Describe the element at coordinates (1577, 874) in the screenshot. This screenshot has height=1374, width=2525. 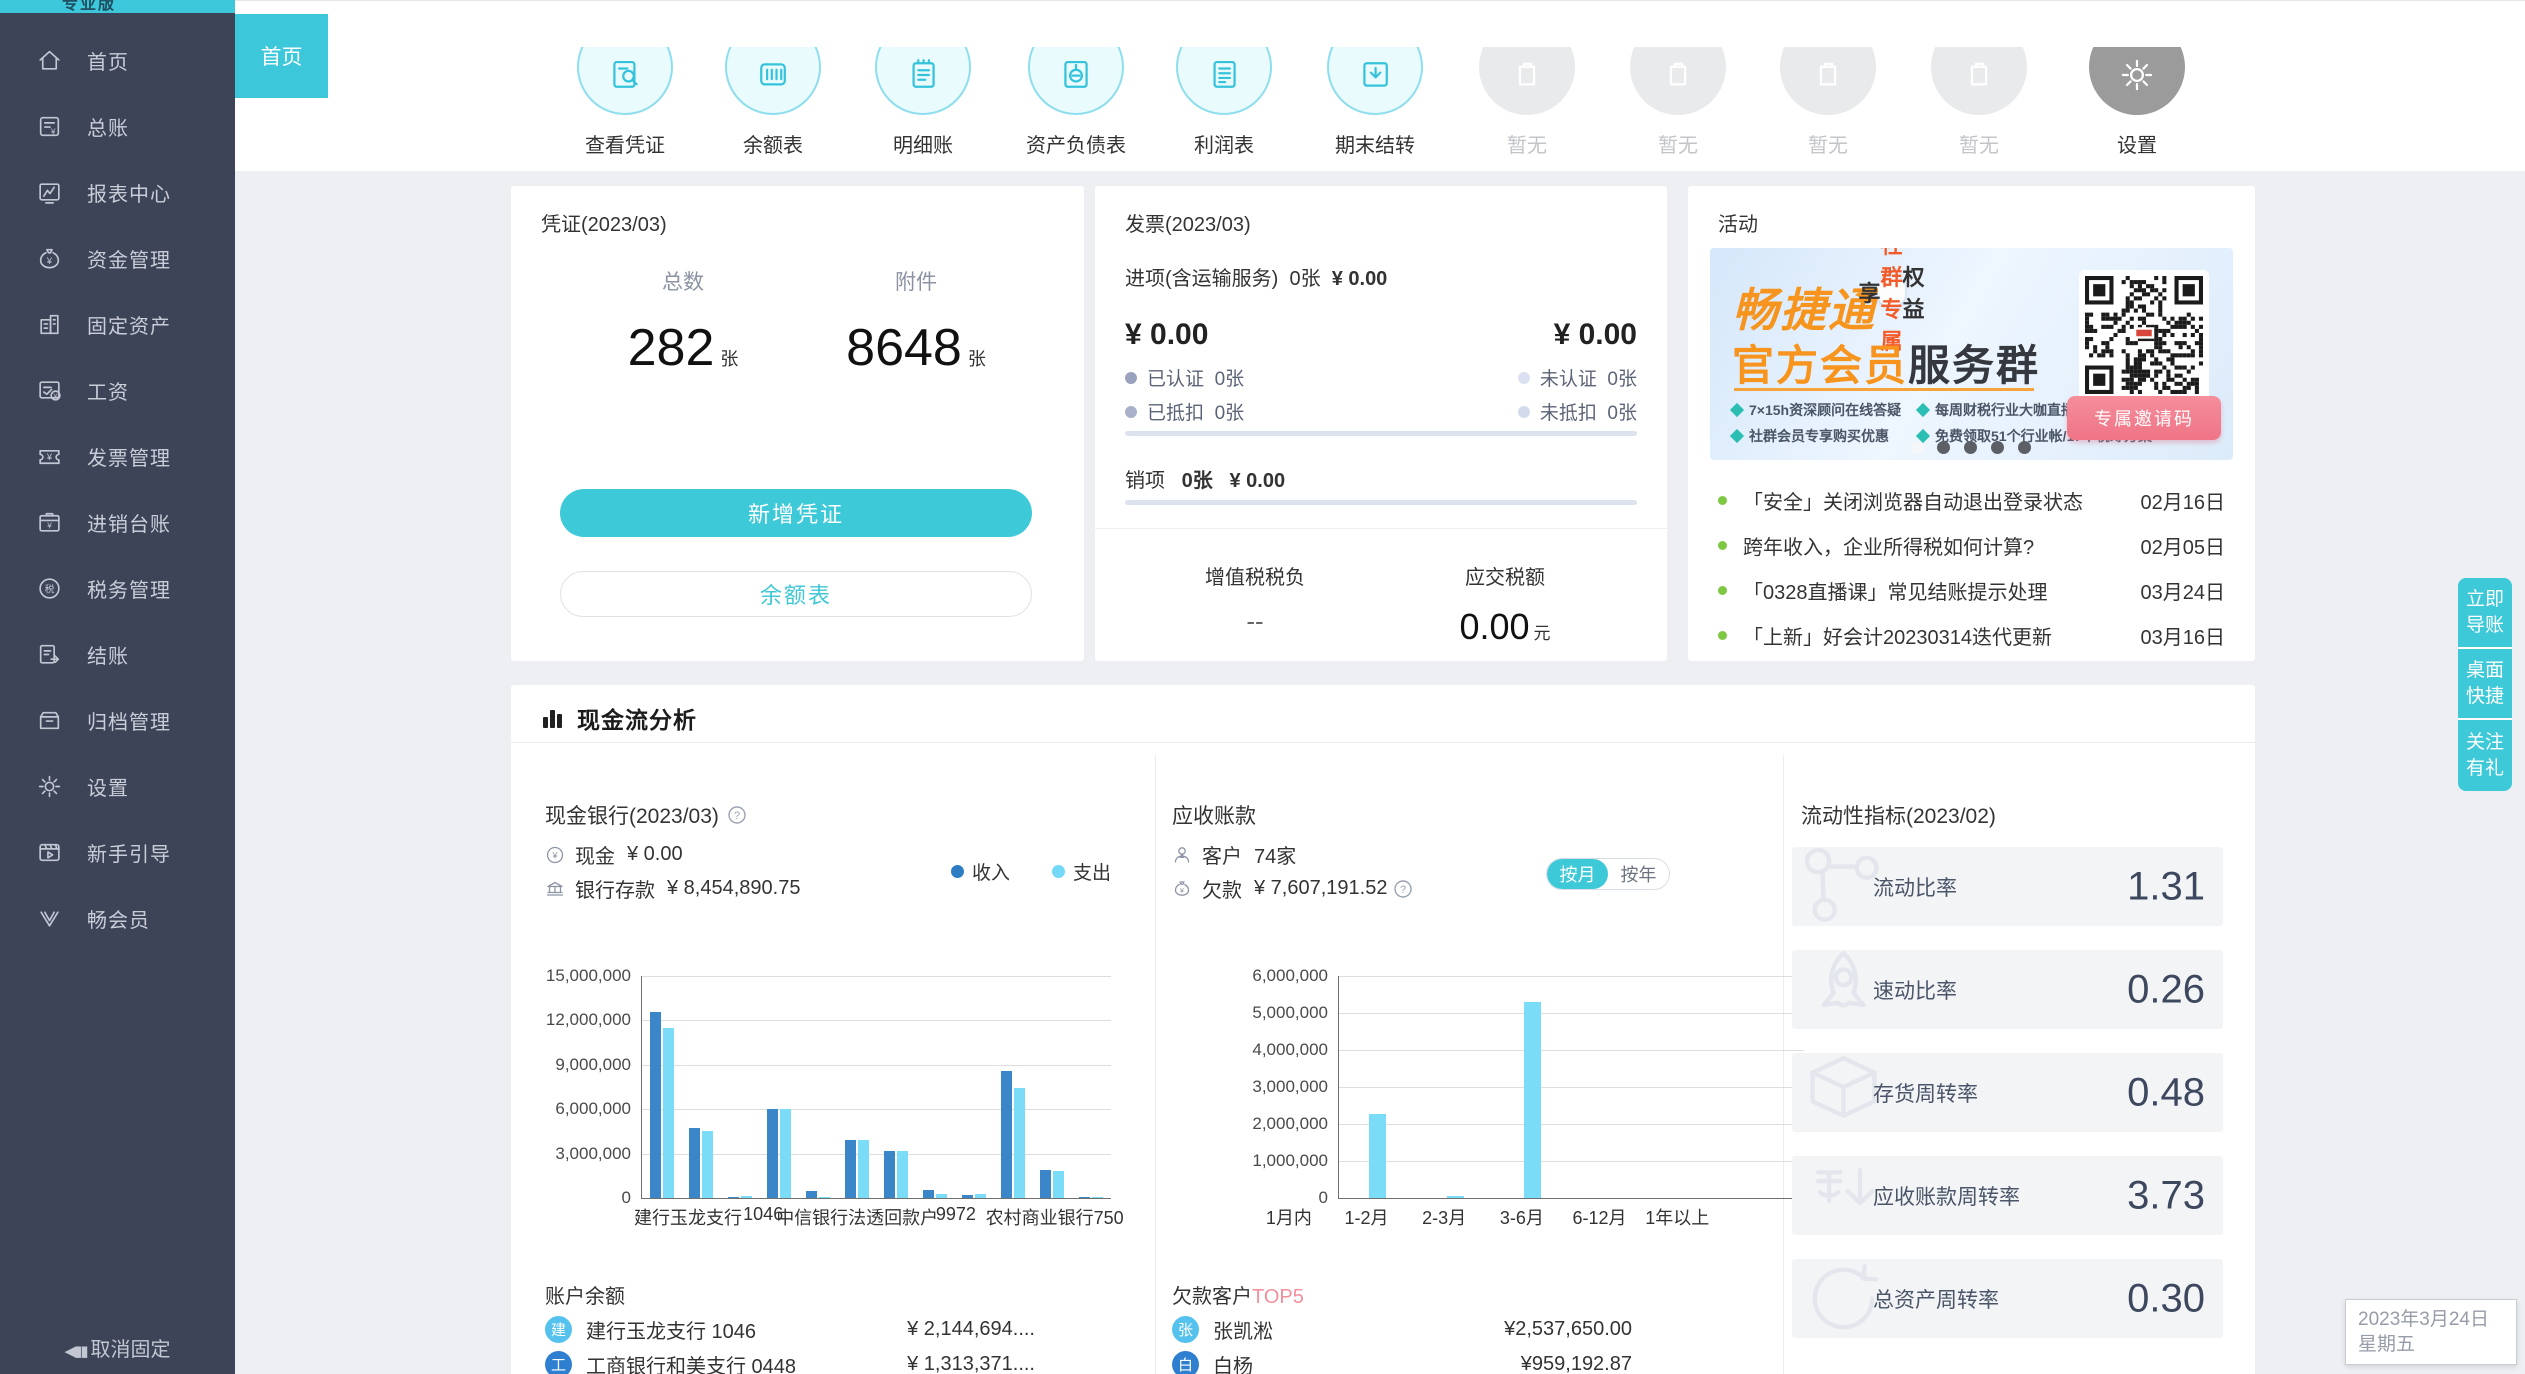
I see `toggle-monthly: 按月` at that location.